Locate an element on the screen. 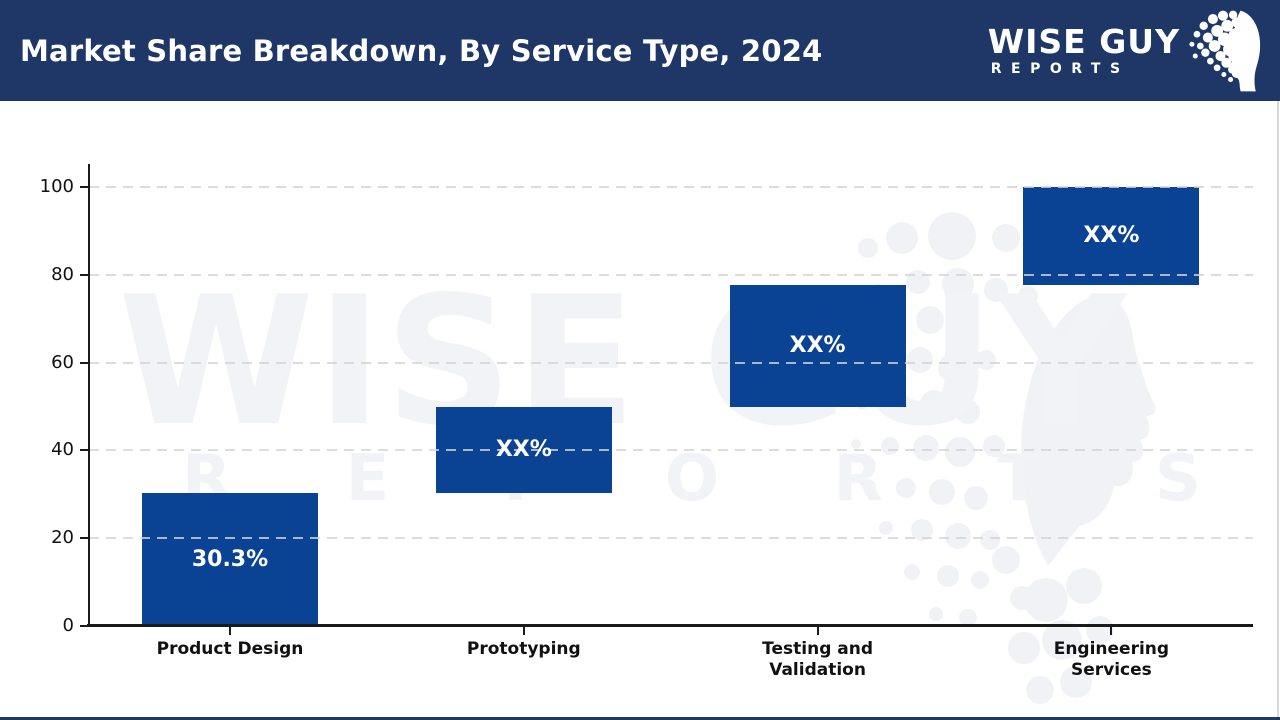 The height and width of the screenshot is (720, 1280). category-label: Product Design is located at coordinates (230, 649).